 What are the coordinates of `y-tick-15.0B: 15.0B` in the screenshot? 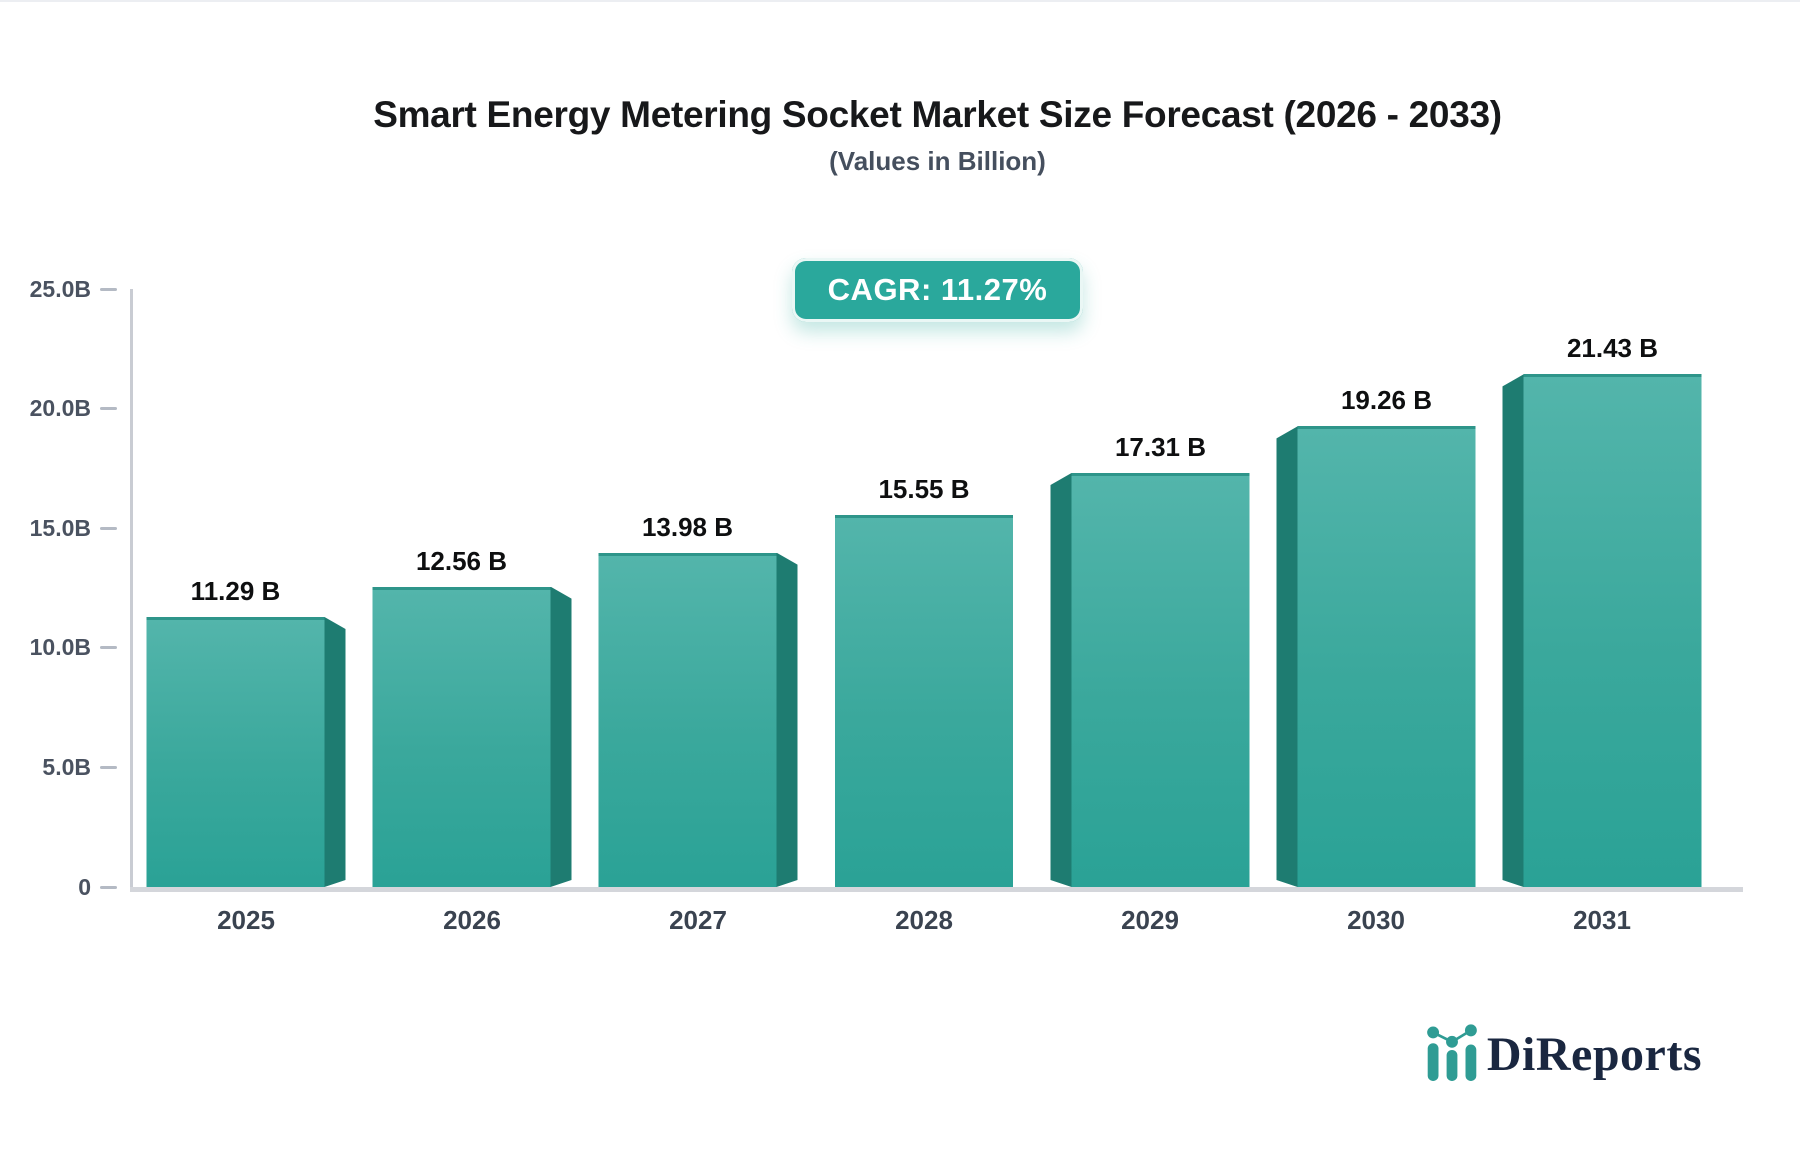 It's located at (65, 528).